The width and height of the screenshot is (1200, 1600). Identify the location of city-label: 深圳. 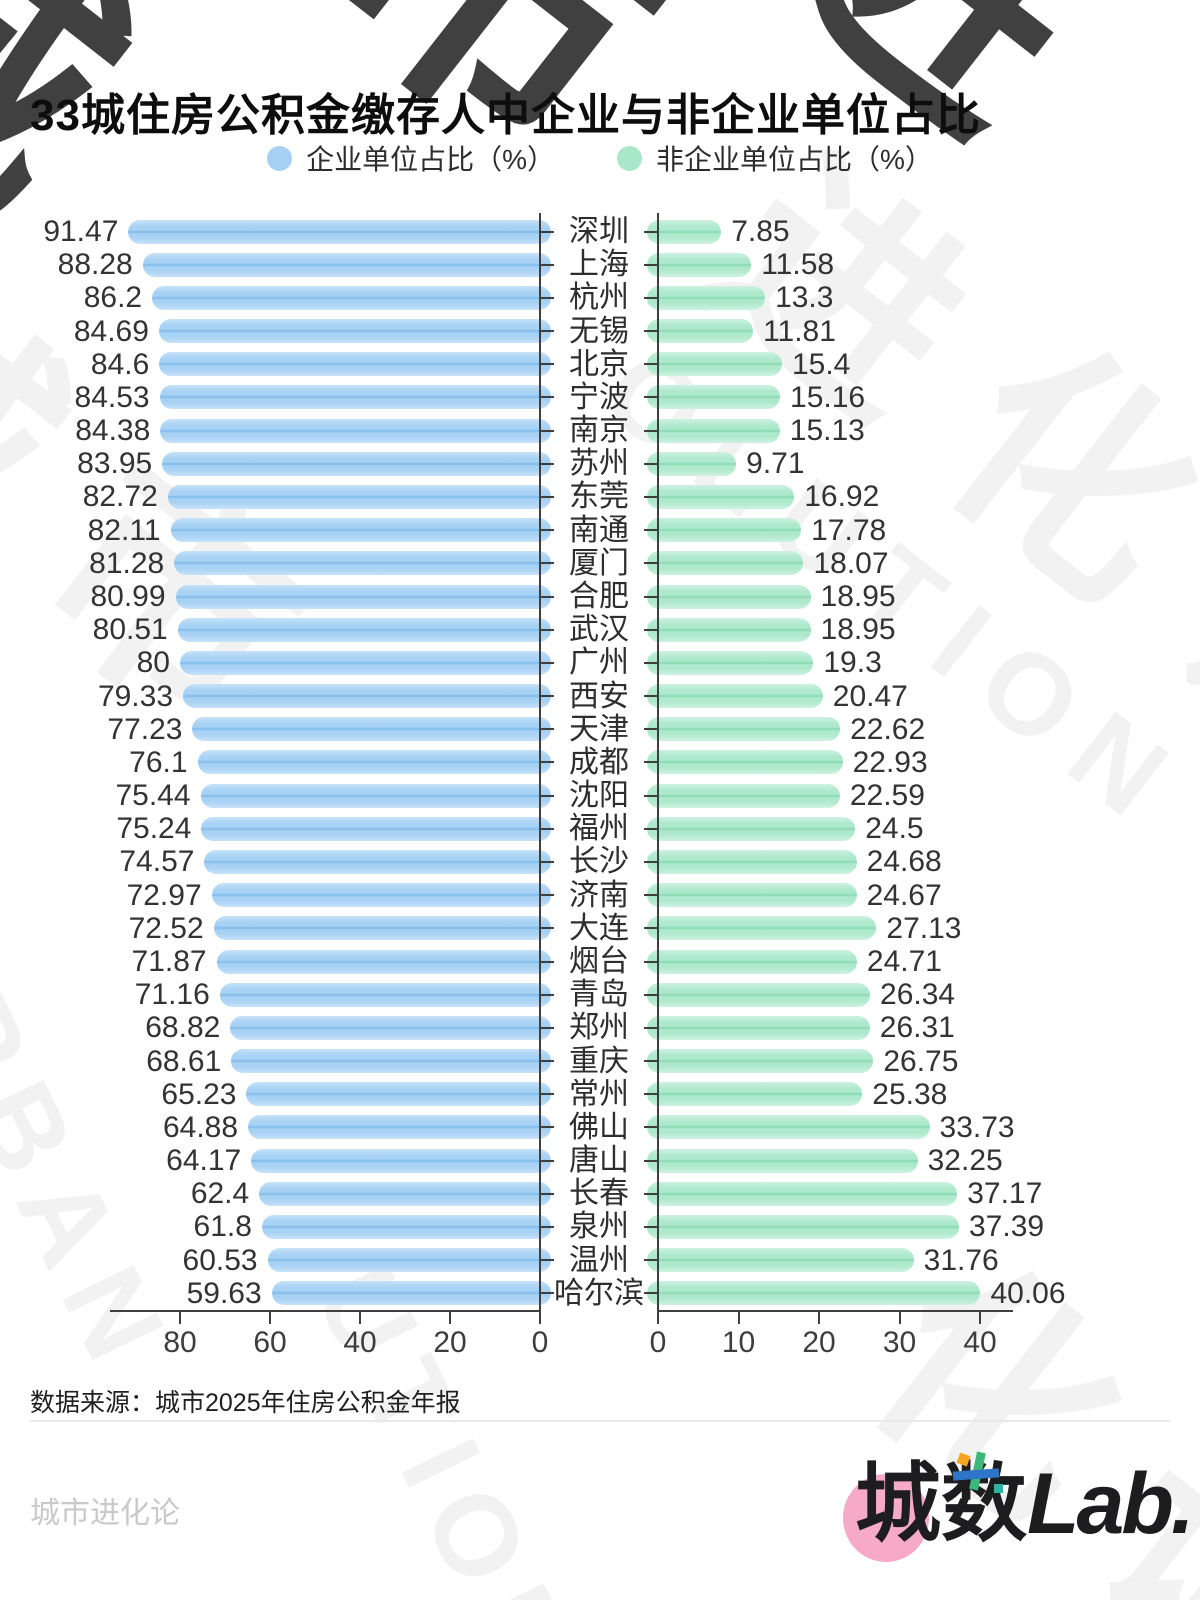
(599, 231).